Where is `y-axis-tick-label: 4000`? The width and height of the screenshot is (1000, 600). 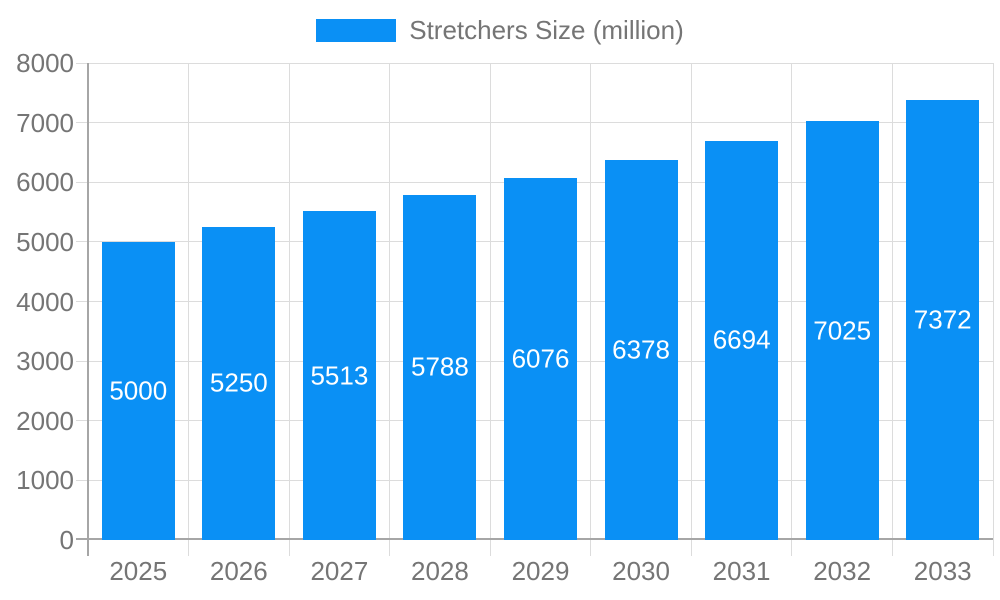 y-axis-tick-label: 4000 is located at coordinates (45, 301).